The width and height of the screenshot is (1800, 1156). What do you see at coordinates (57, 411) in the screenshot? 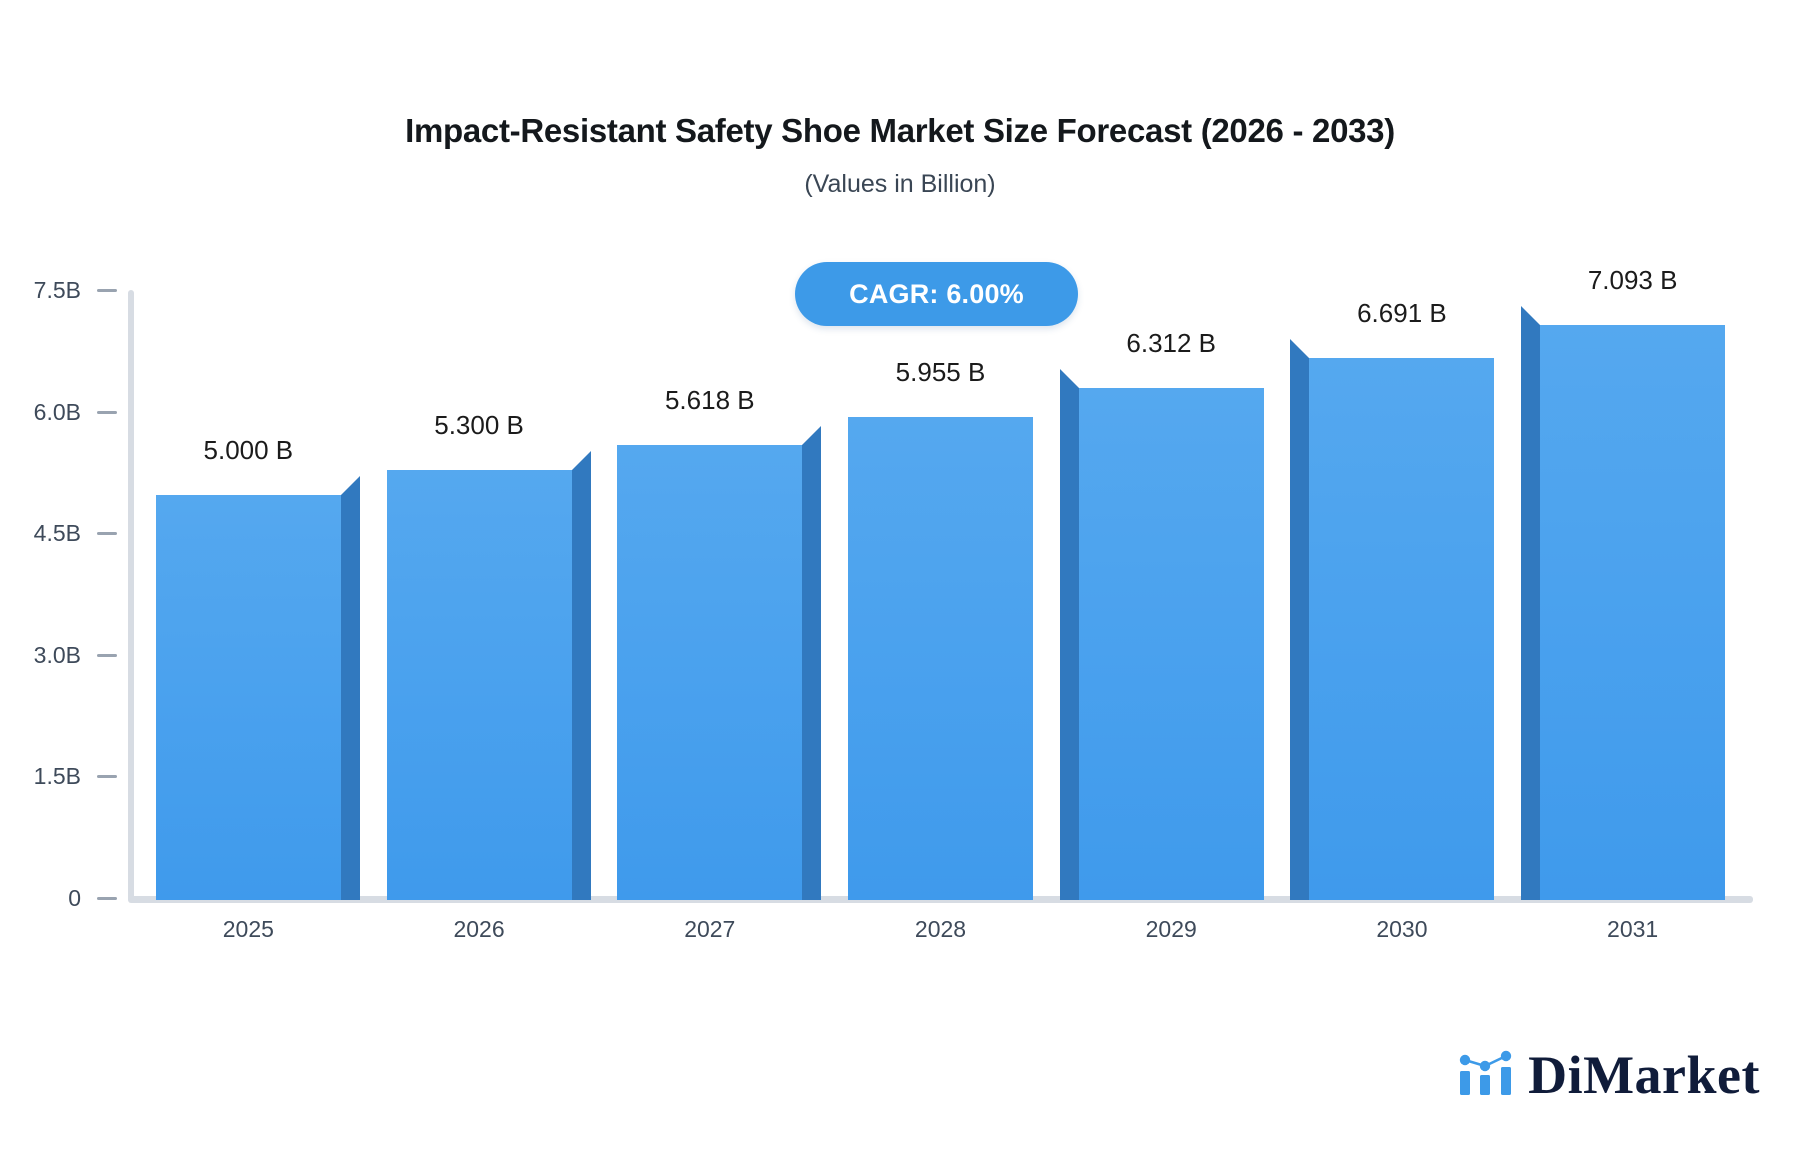
I see `y-axis-tick-label: 6.0B` at bounding box center [57, 411].